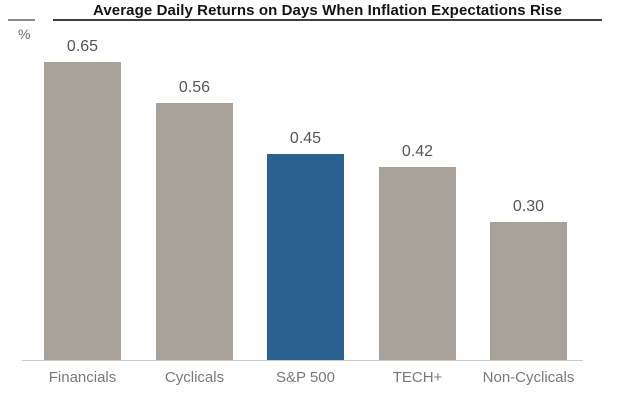  What do you see at coordinates (194, 377) in the screenshot?
I see `category-label: Cyclicals` at bounding box center [194, 377].